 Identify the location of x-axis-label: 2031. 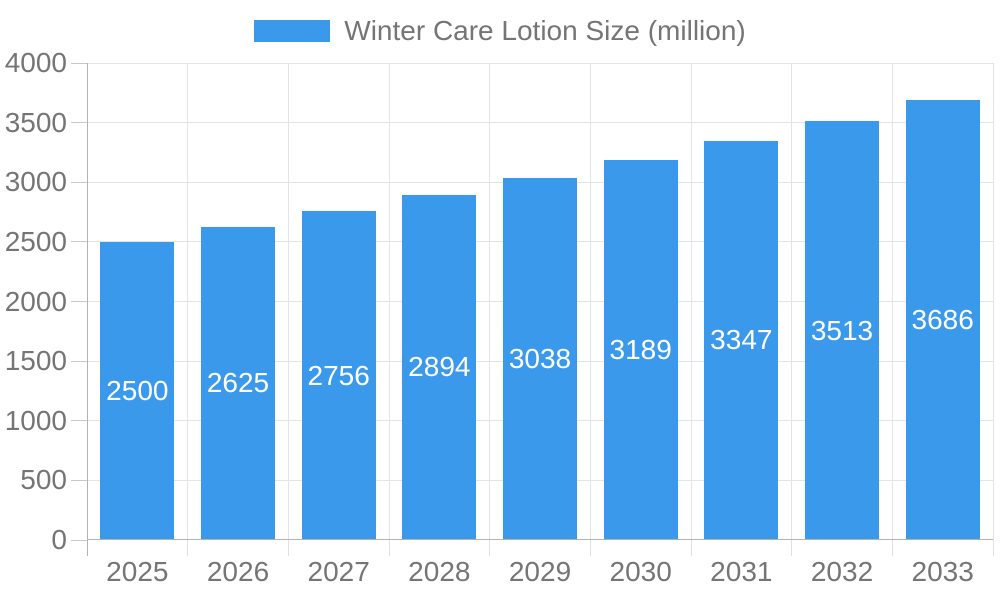
(741, 571).